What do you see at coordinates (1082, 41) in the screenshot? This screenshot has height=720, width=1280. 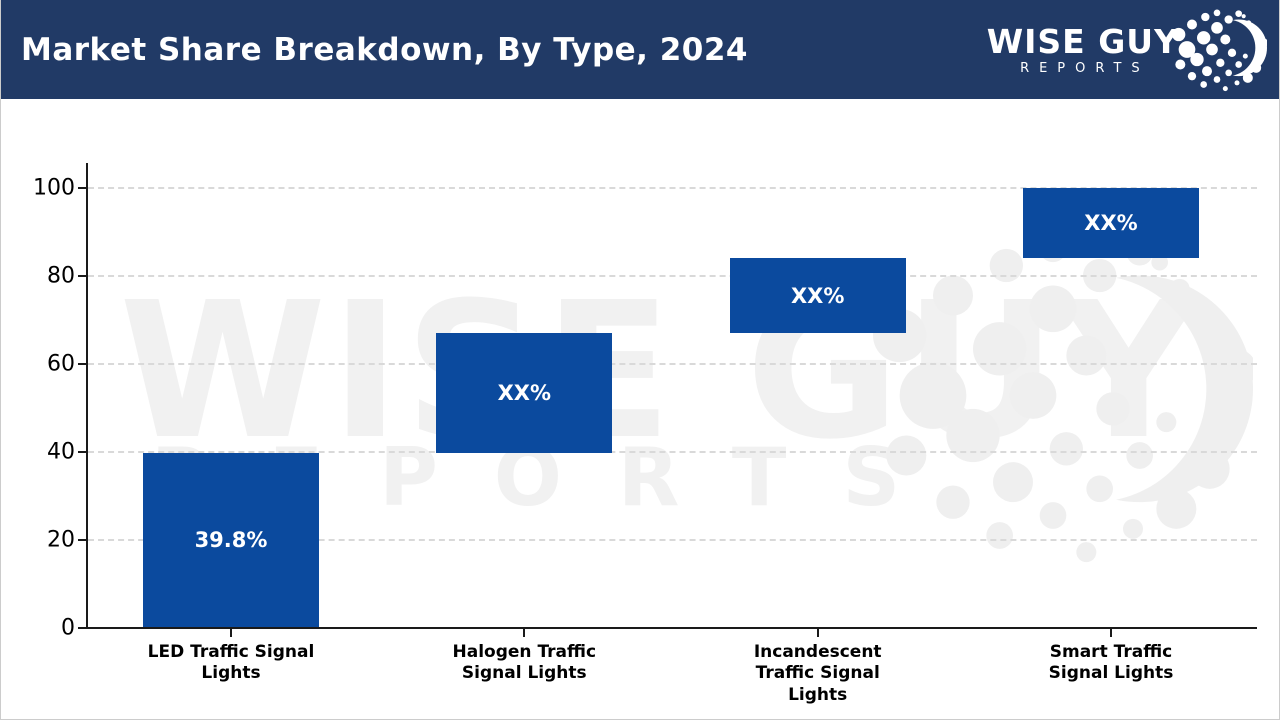 I see `logo-wise-guy-label: WISE GUY` at bounding box center [1082, 41].